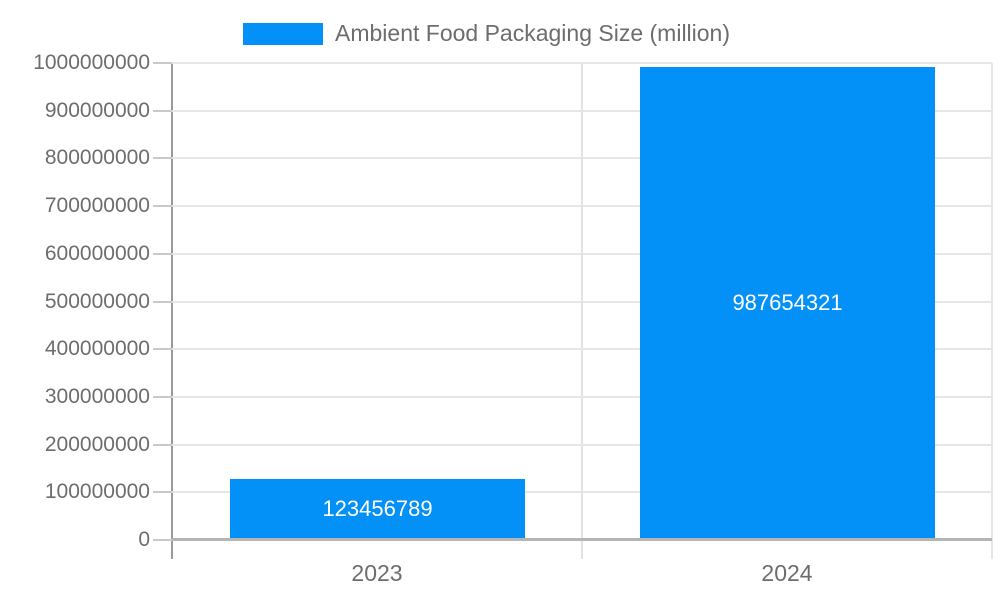 This screenshot has width=1000, height=600. What do you see at coordinates (377, 573) in the screenshot?
I see `x-axis-tick-label: 2023` at bounding box center [377, 573].